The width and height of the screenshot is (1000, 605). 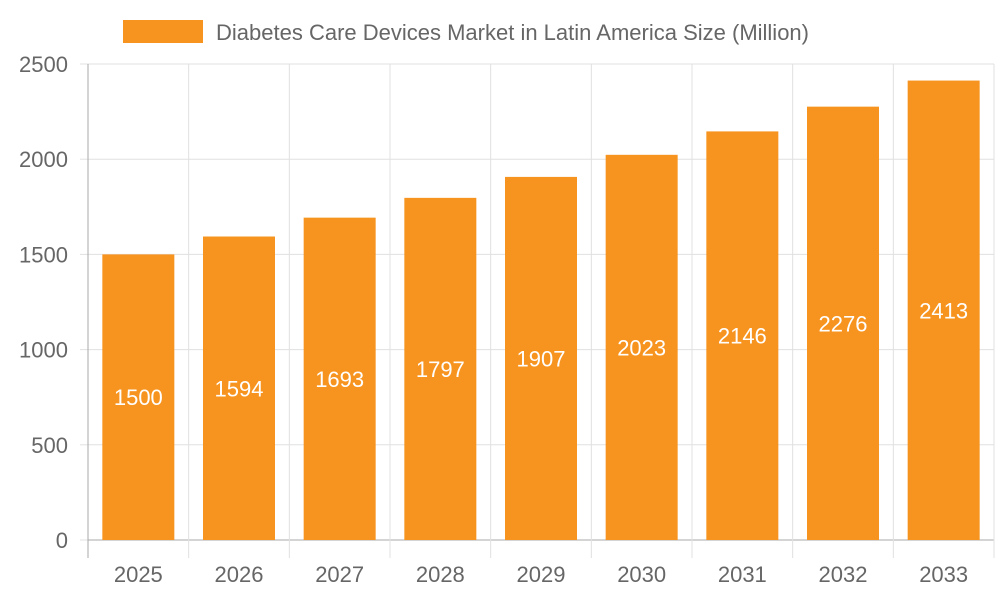 What do you see at coordinates (49, 445) in the screenshot?
I see `y-tick-label: 500` at bounding box center [49, 445].